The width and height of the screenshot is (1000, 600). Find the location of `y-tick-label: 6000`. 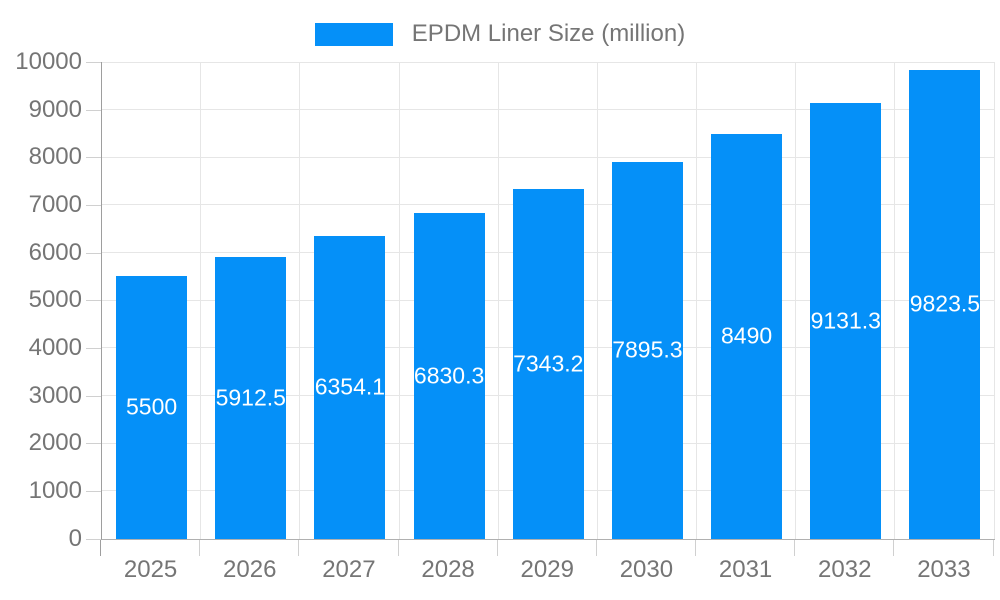

y-tick-label: 6000 is located at coordinates (55, 252).